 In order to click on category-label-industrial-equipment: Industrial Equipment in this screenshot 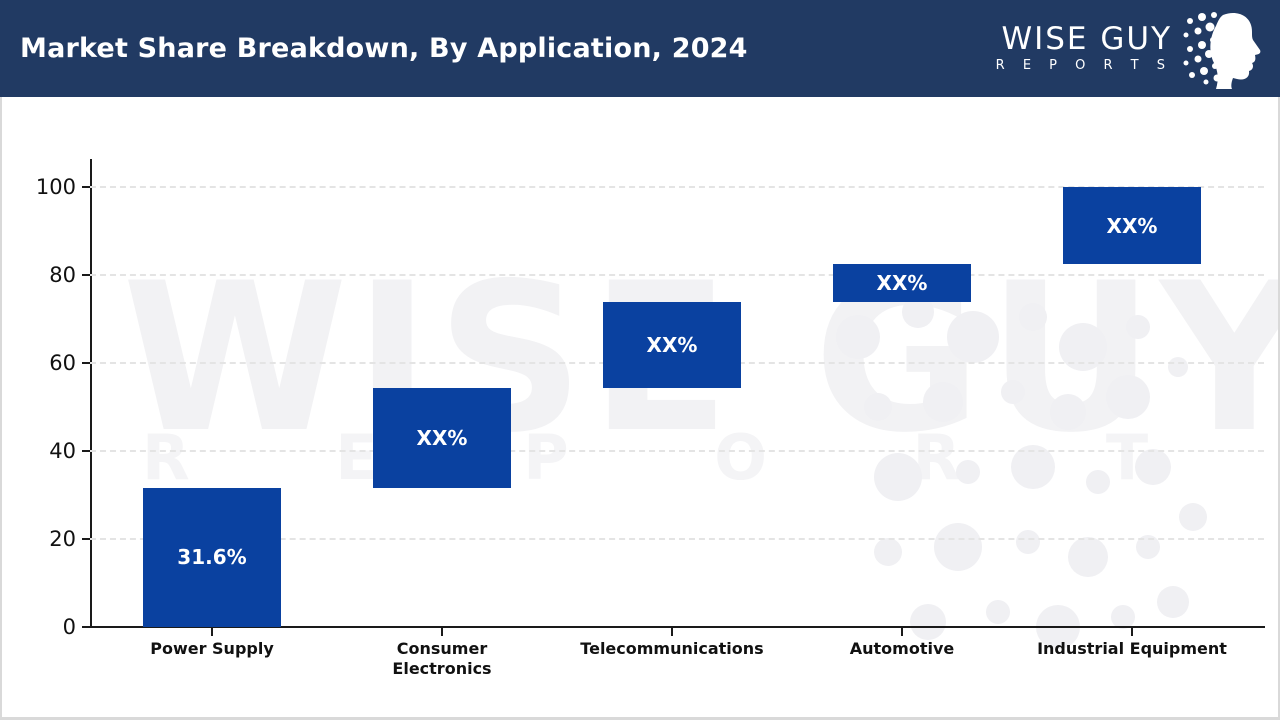, I will do `click(1132, 648)`.